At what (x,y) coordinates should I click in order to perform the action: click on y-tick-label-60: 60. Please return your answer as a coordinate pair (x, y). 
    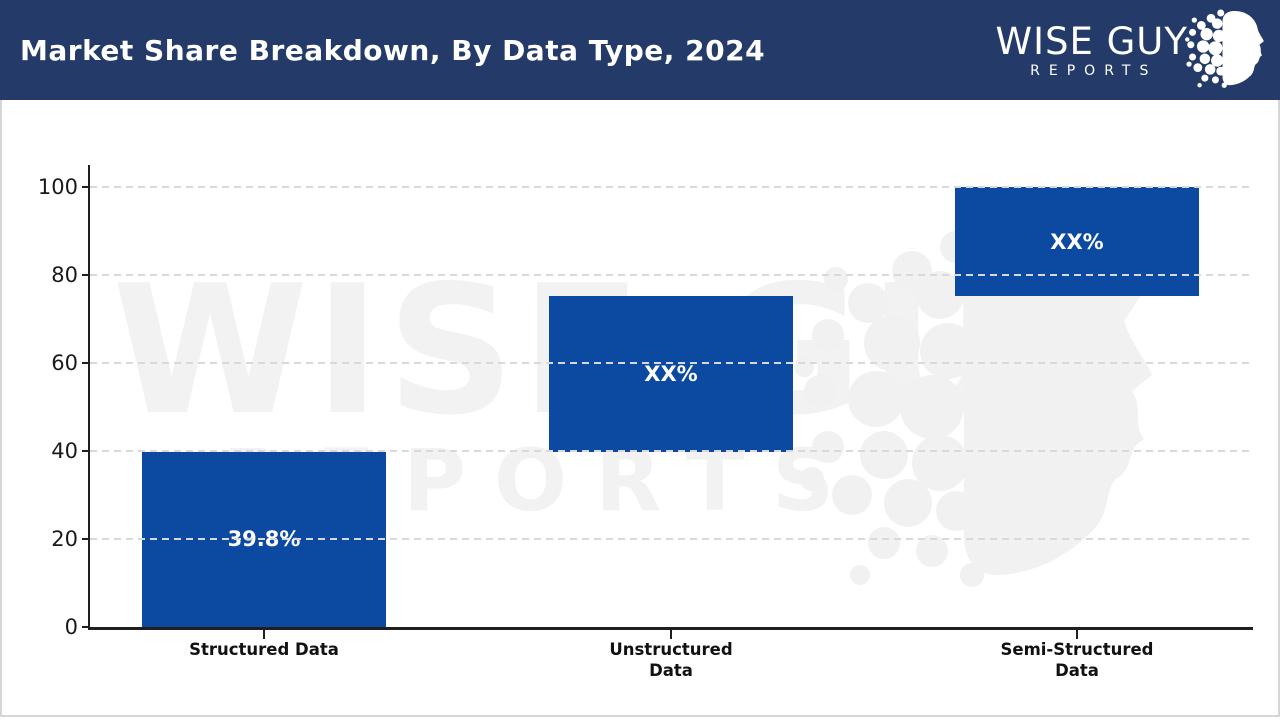
    Looking at the image, I should click on (64, 363).